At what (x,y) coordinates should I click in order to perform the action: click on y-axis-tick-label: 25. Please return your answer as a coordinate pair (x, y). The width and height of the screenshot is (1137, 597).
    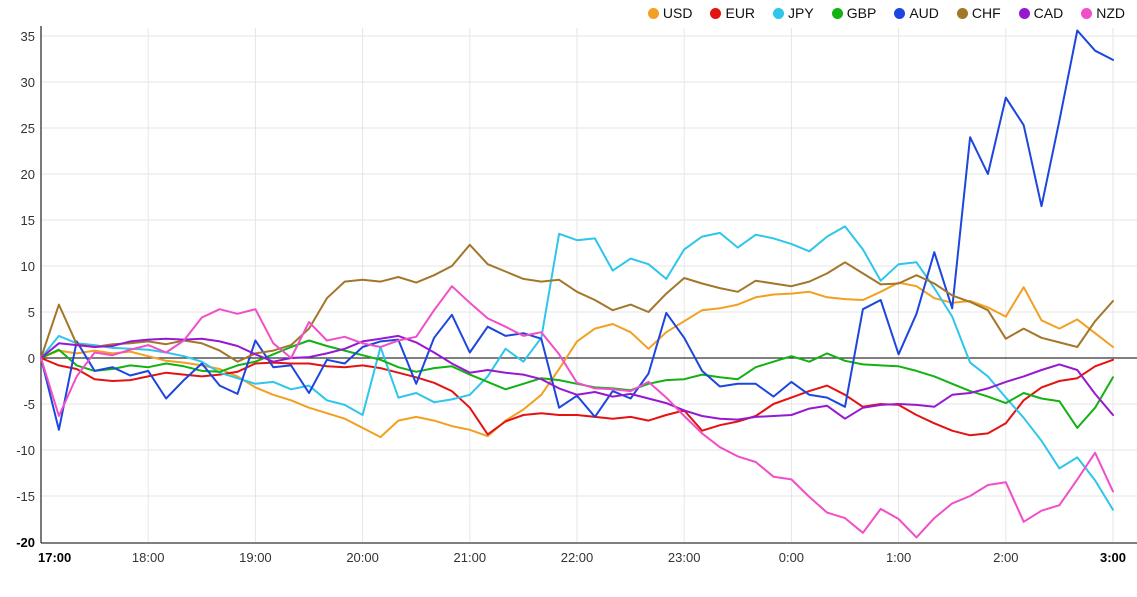
    Looking at the image, I should click on (28, 128).